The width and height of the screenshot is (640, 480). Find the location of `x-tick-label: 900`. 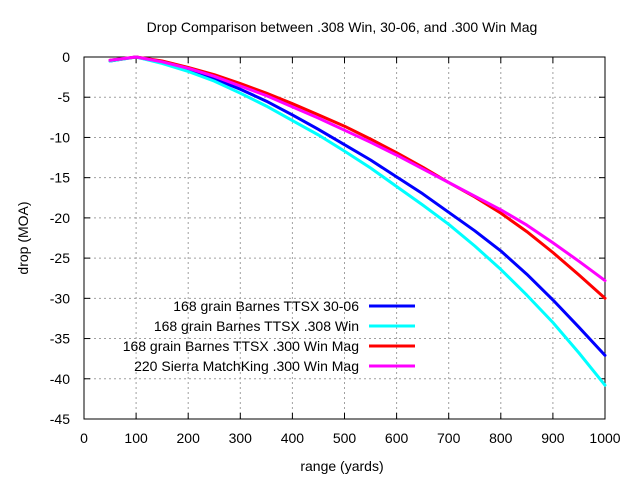

x-tick-label: 900 is located at coordinates (553, 438).